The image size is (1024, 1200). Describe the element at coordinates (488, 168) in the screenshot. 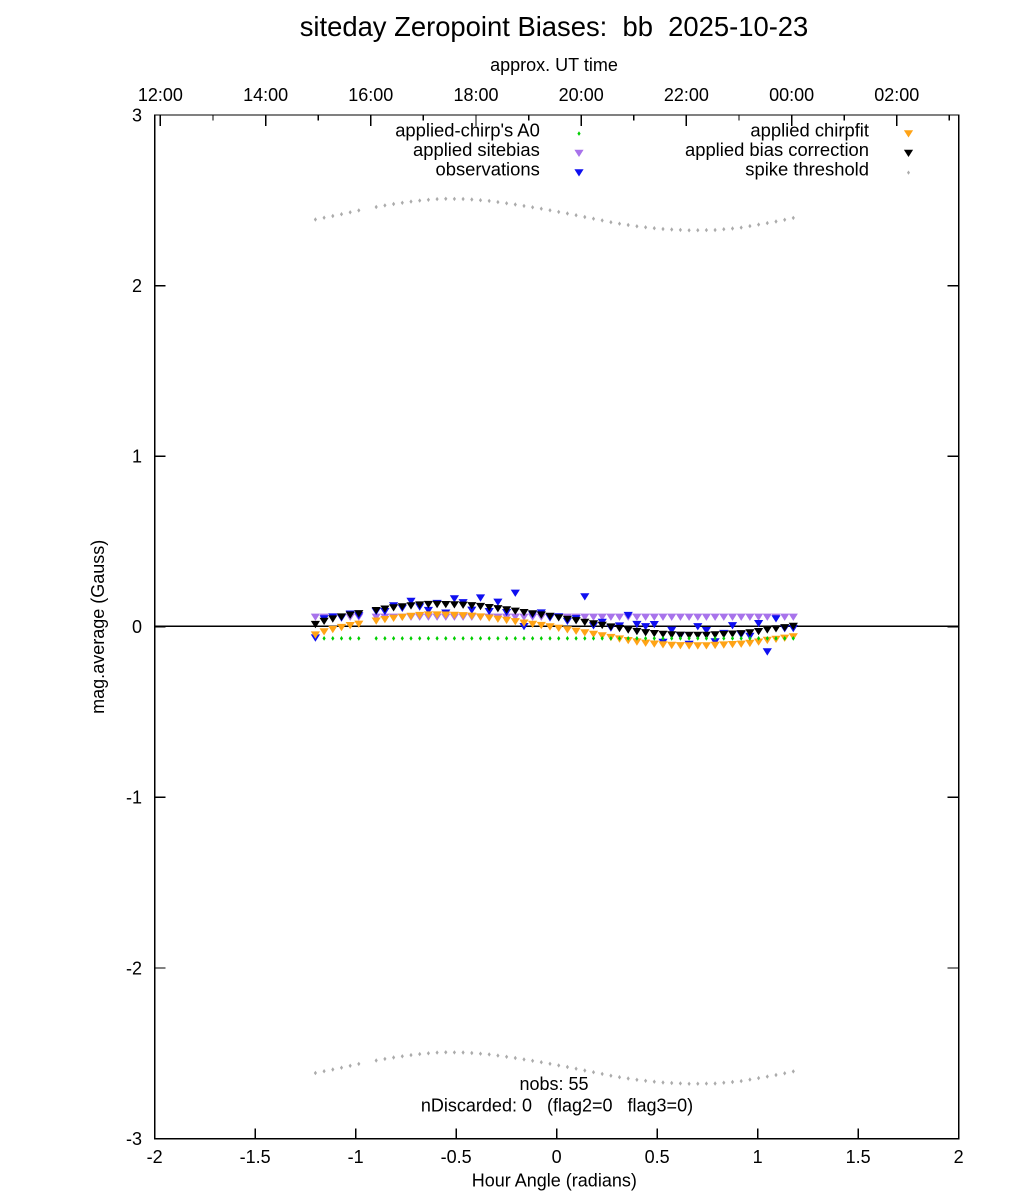

I see `svg-text: observations` at that location.